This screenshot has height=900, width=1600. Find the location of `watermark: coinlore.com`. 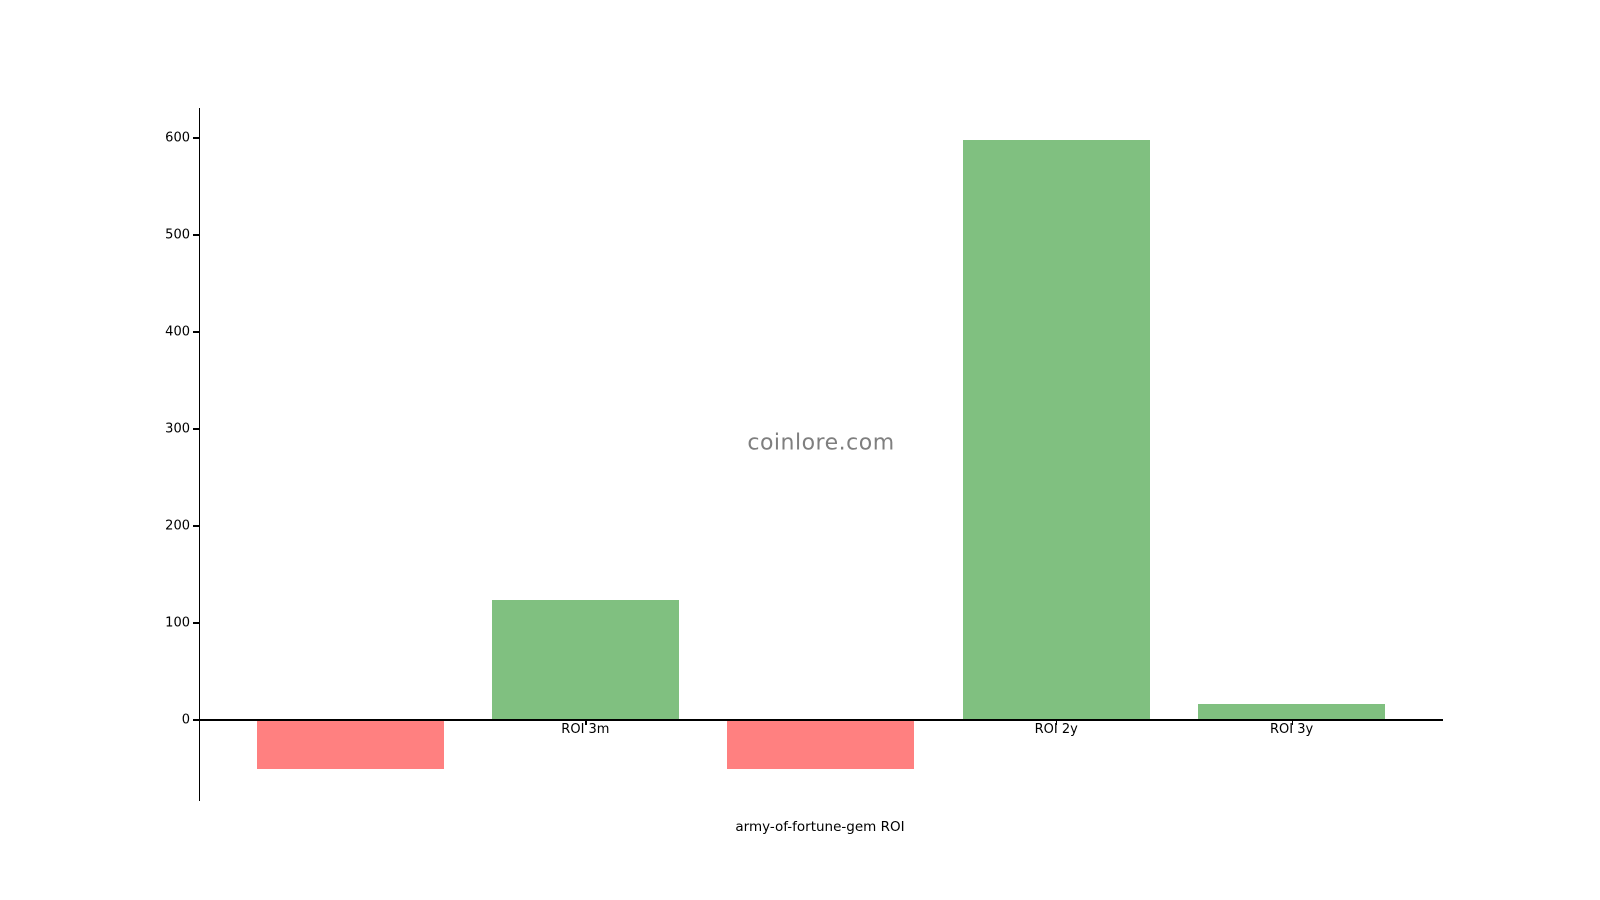

watermark: coinlore.com is located at coordinates (821, 443).